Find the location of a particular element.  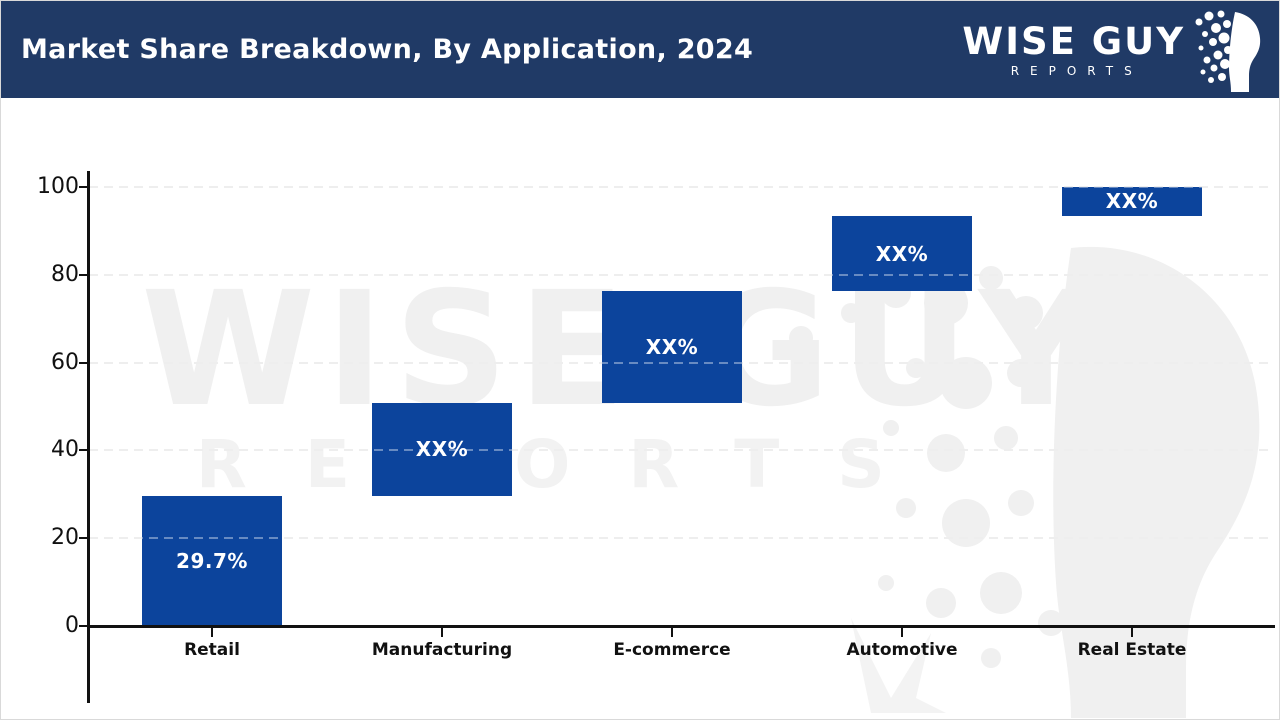

x-axis-category-label: Real Estate is located at coordinates (1132, 650).